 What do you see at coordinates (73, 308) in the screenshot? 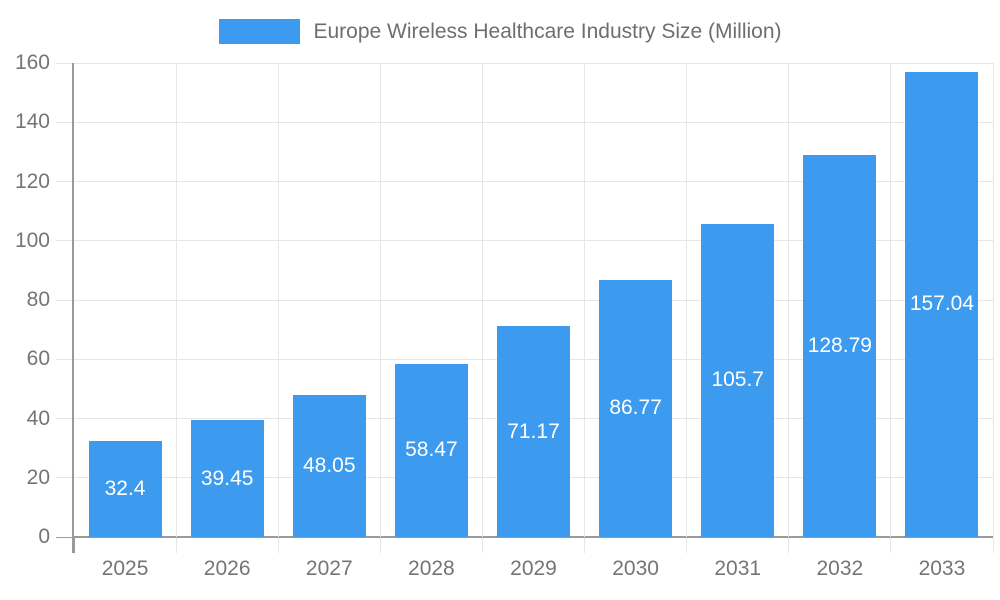
I see `y-axis-line` at bounding box center [73, 308].